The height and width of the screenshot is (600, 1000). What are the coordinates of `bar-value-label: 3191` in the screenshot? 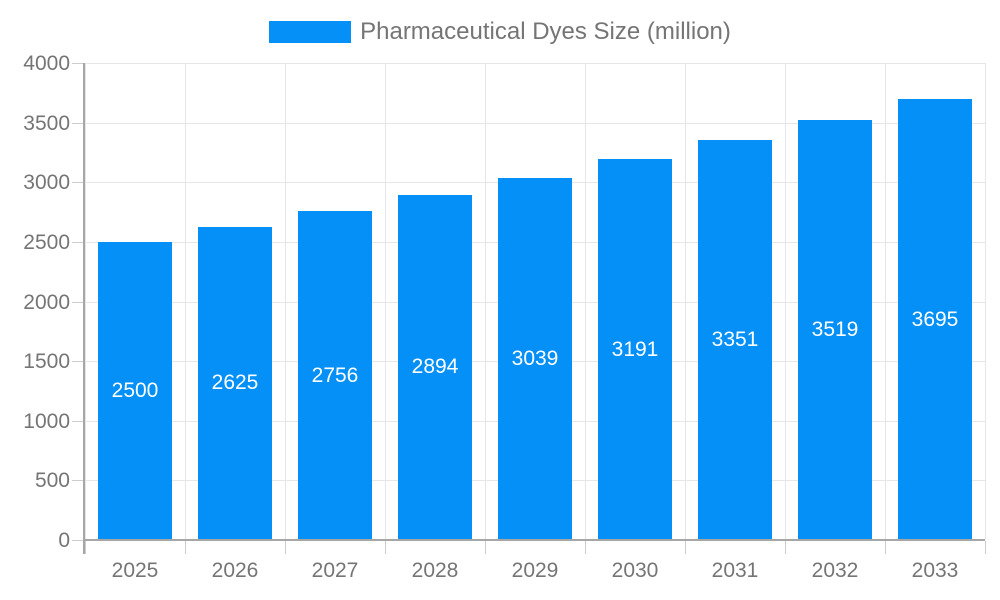 It's located at (635, 349).